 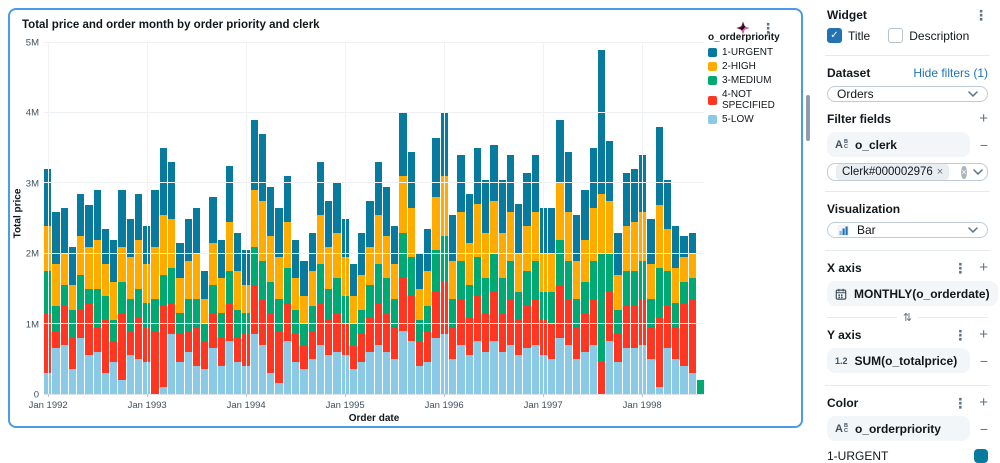 What do you see at coordinates (940, 172) in the screenshot?
I see `remove-filter-value-icon: ×` at bounding box center [940, 172].